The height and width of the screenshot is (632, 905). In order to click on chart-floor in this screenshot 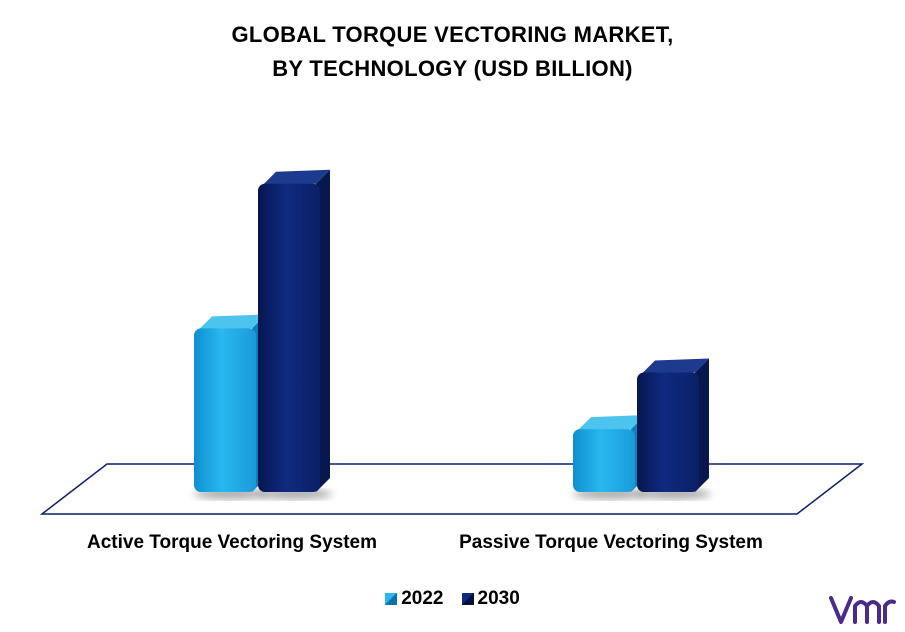, I will do `click(452, 489)`.